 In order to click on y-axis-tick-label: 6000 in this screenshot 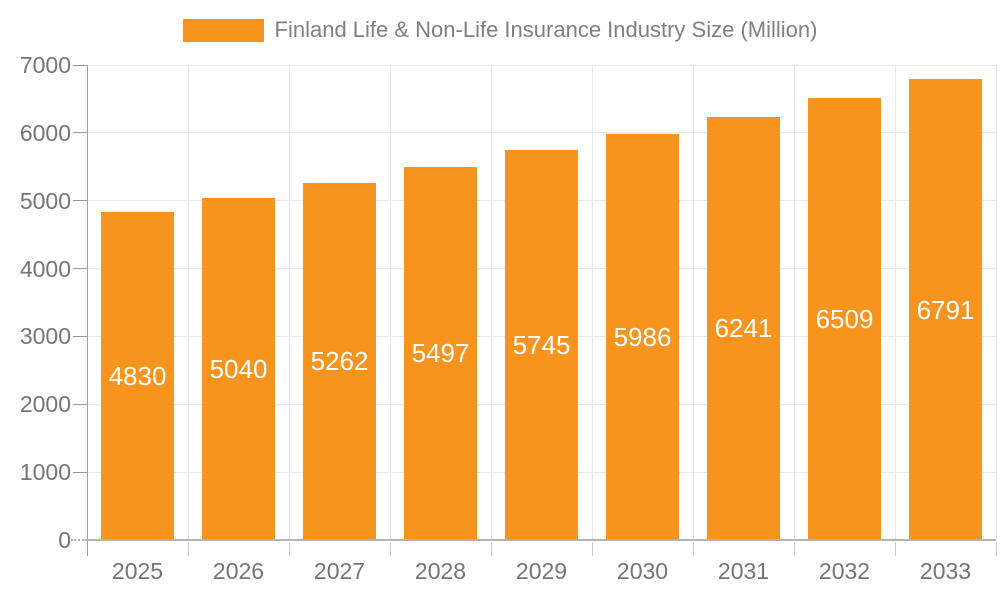, I will do `click(45, 132)`.